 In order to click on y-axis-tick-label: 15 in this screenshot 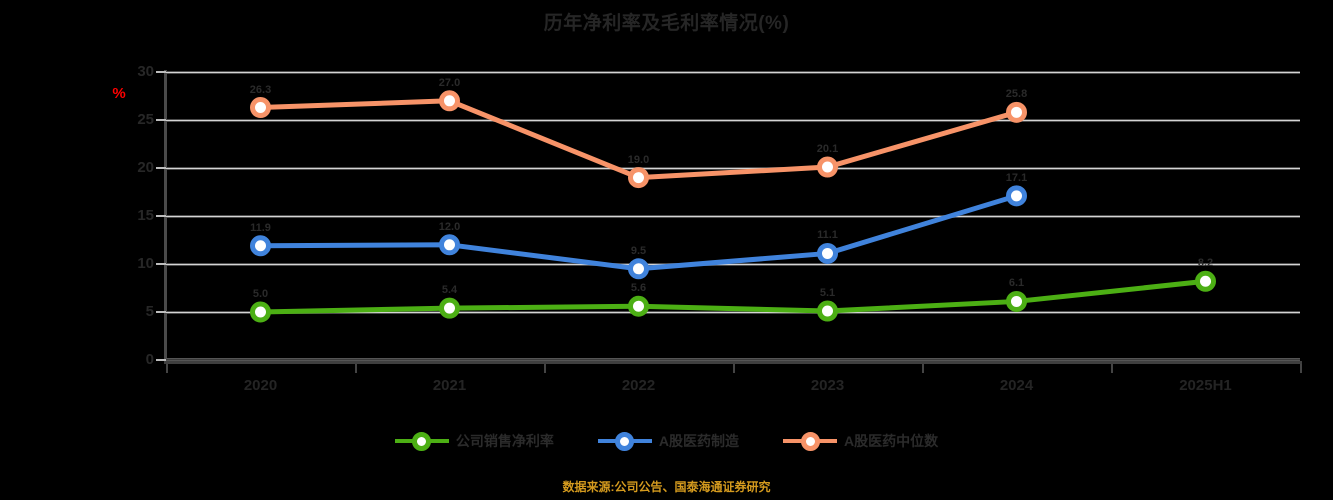, I will do `click(145, 215)`.